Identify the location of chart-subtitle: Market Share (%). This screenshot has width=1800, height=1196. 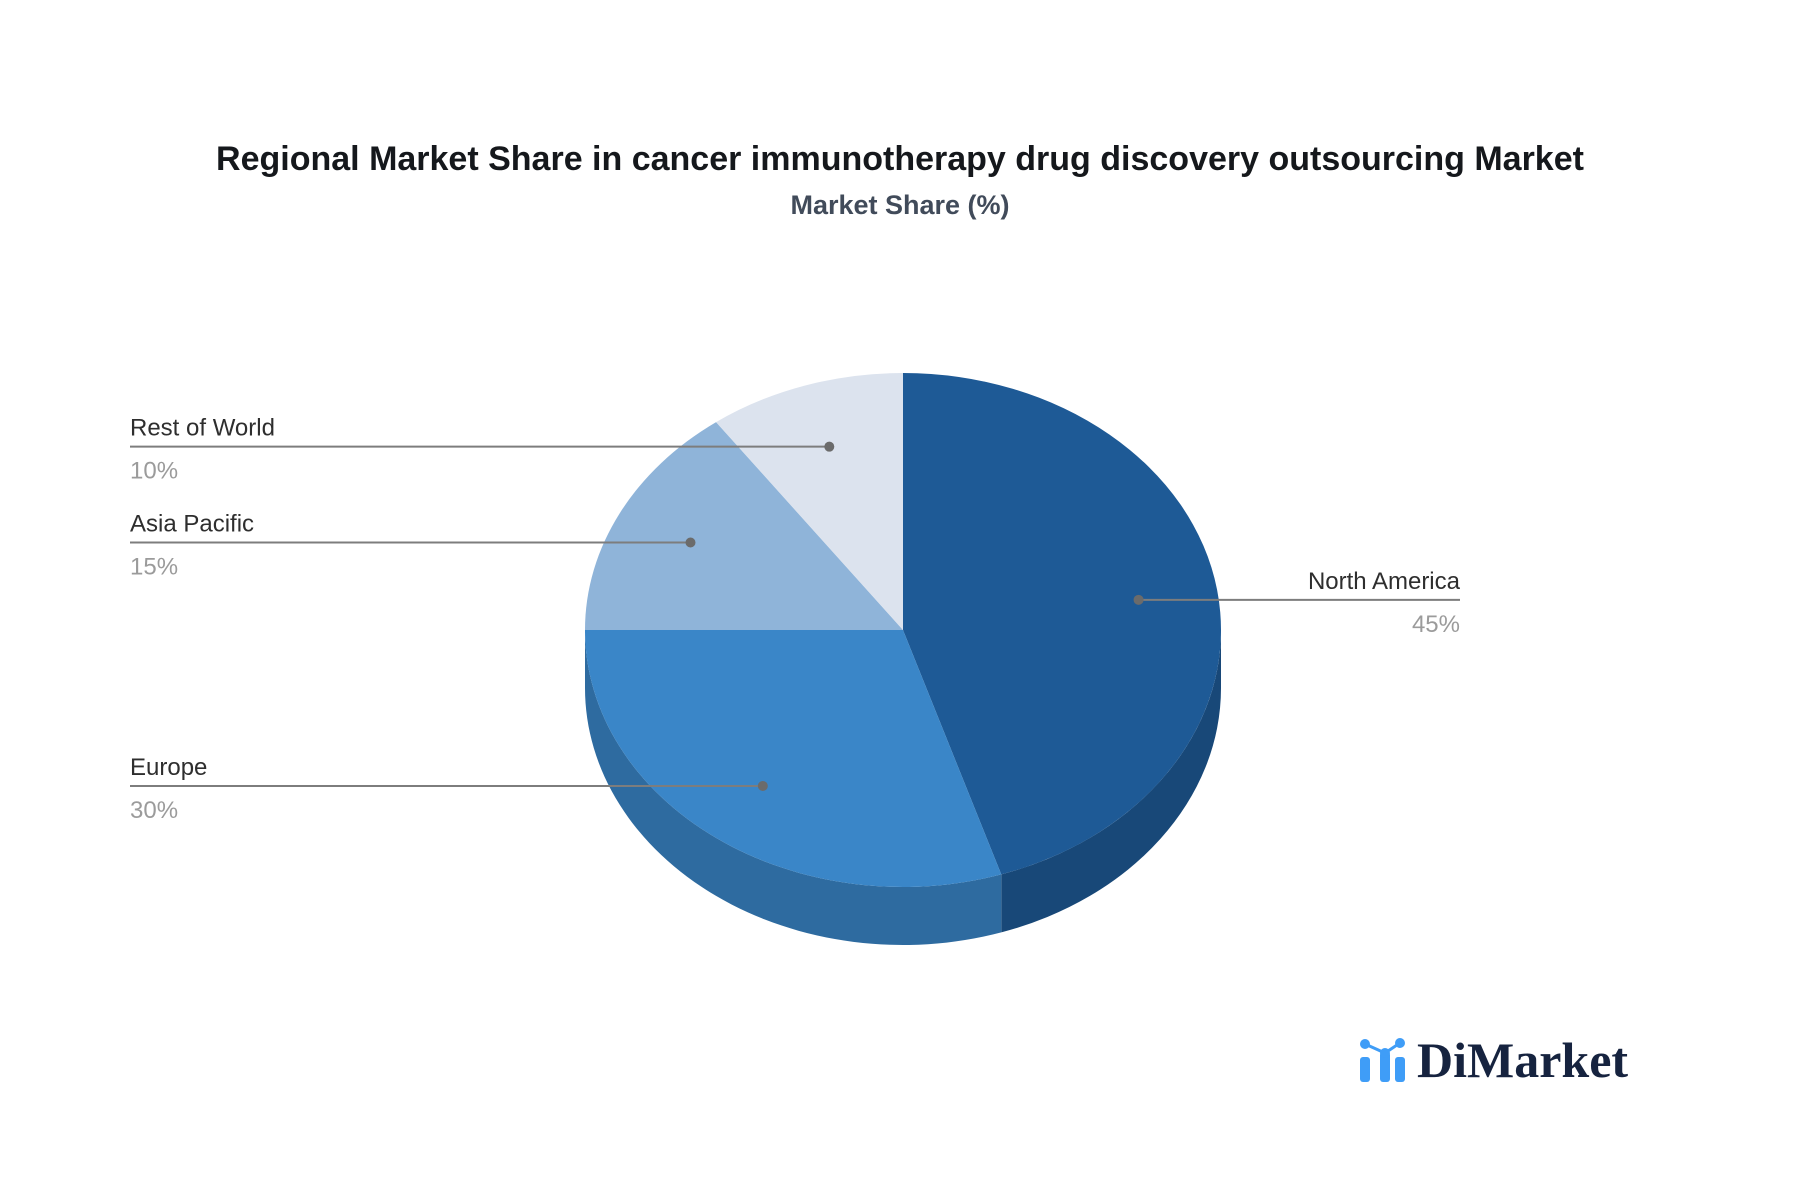
(900, 205).